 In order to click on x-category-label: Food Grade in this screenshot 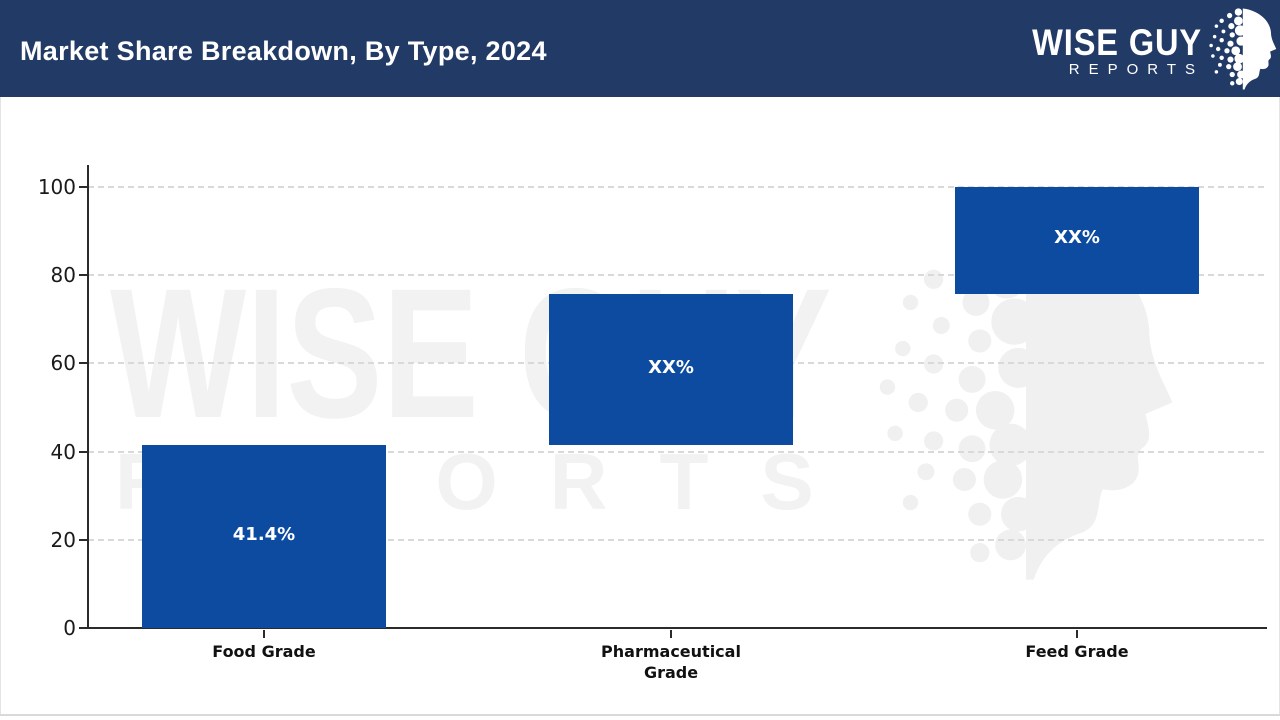, I will do `click(264, 651)`.